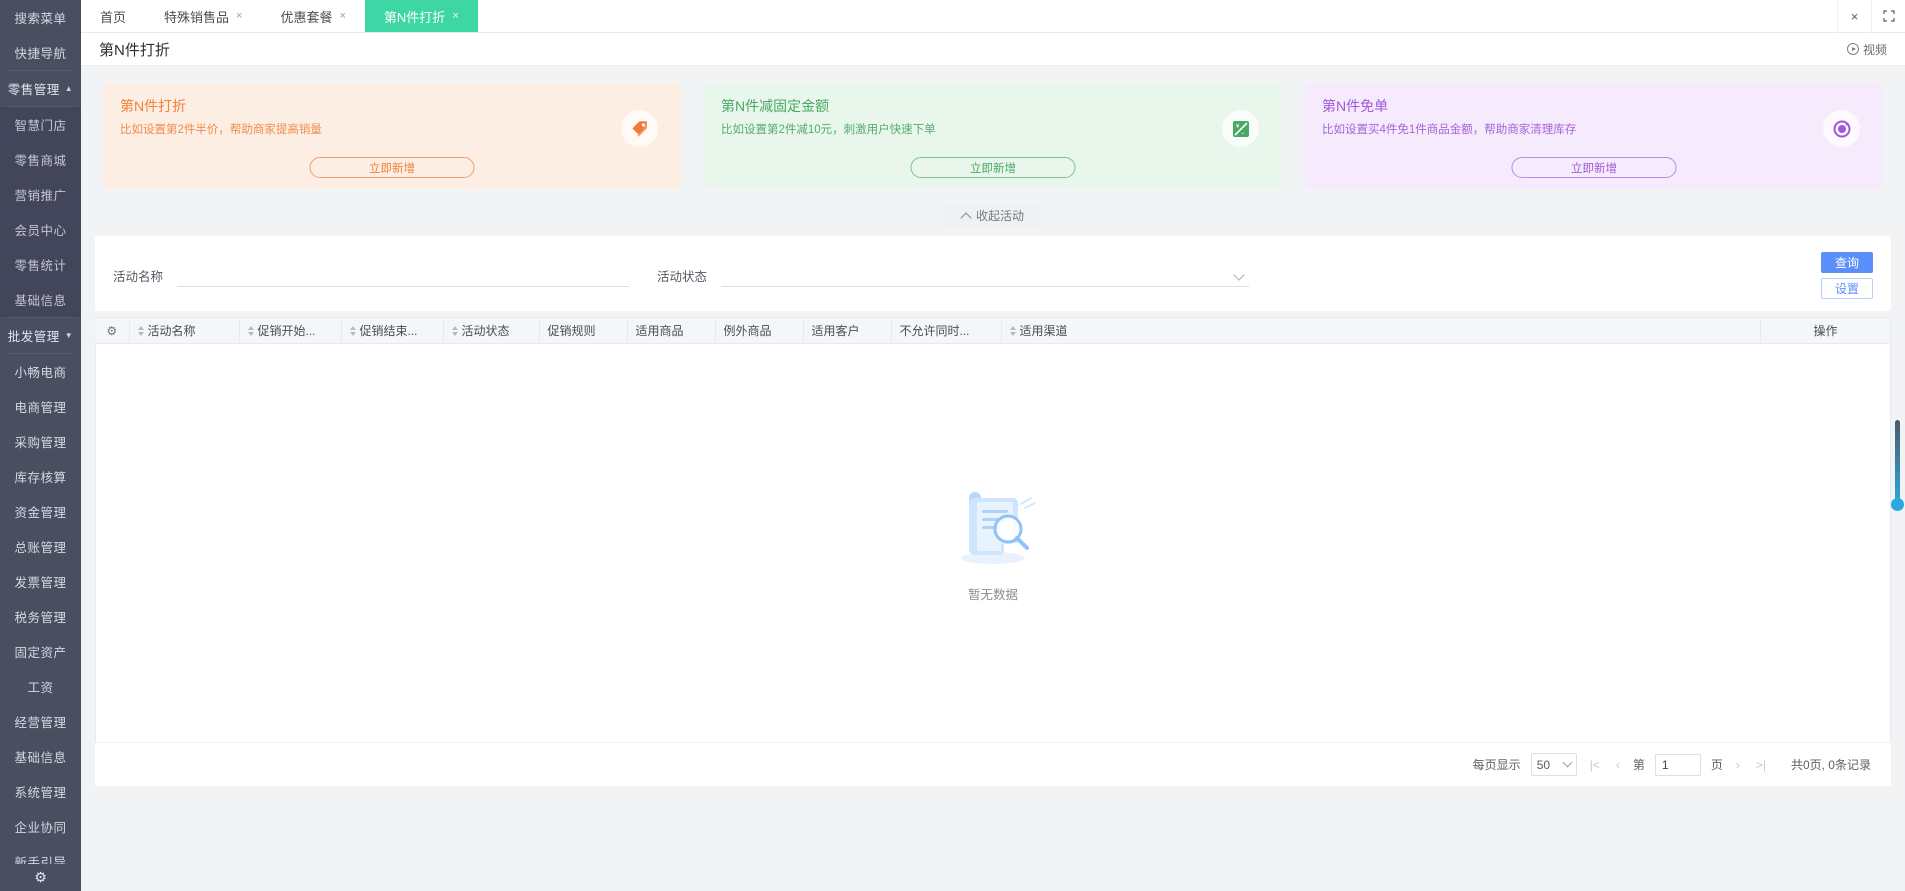 The width and height of the screenshot is (1905, 891). I want to click on sidebar-item-label: 智慧门店, so click(40, 126).